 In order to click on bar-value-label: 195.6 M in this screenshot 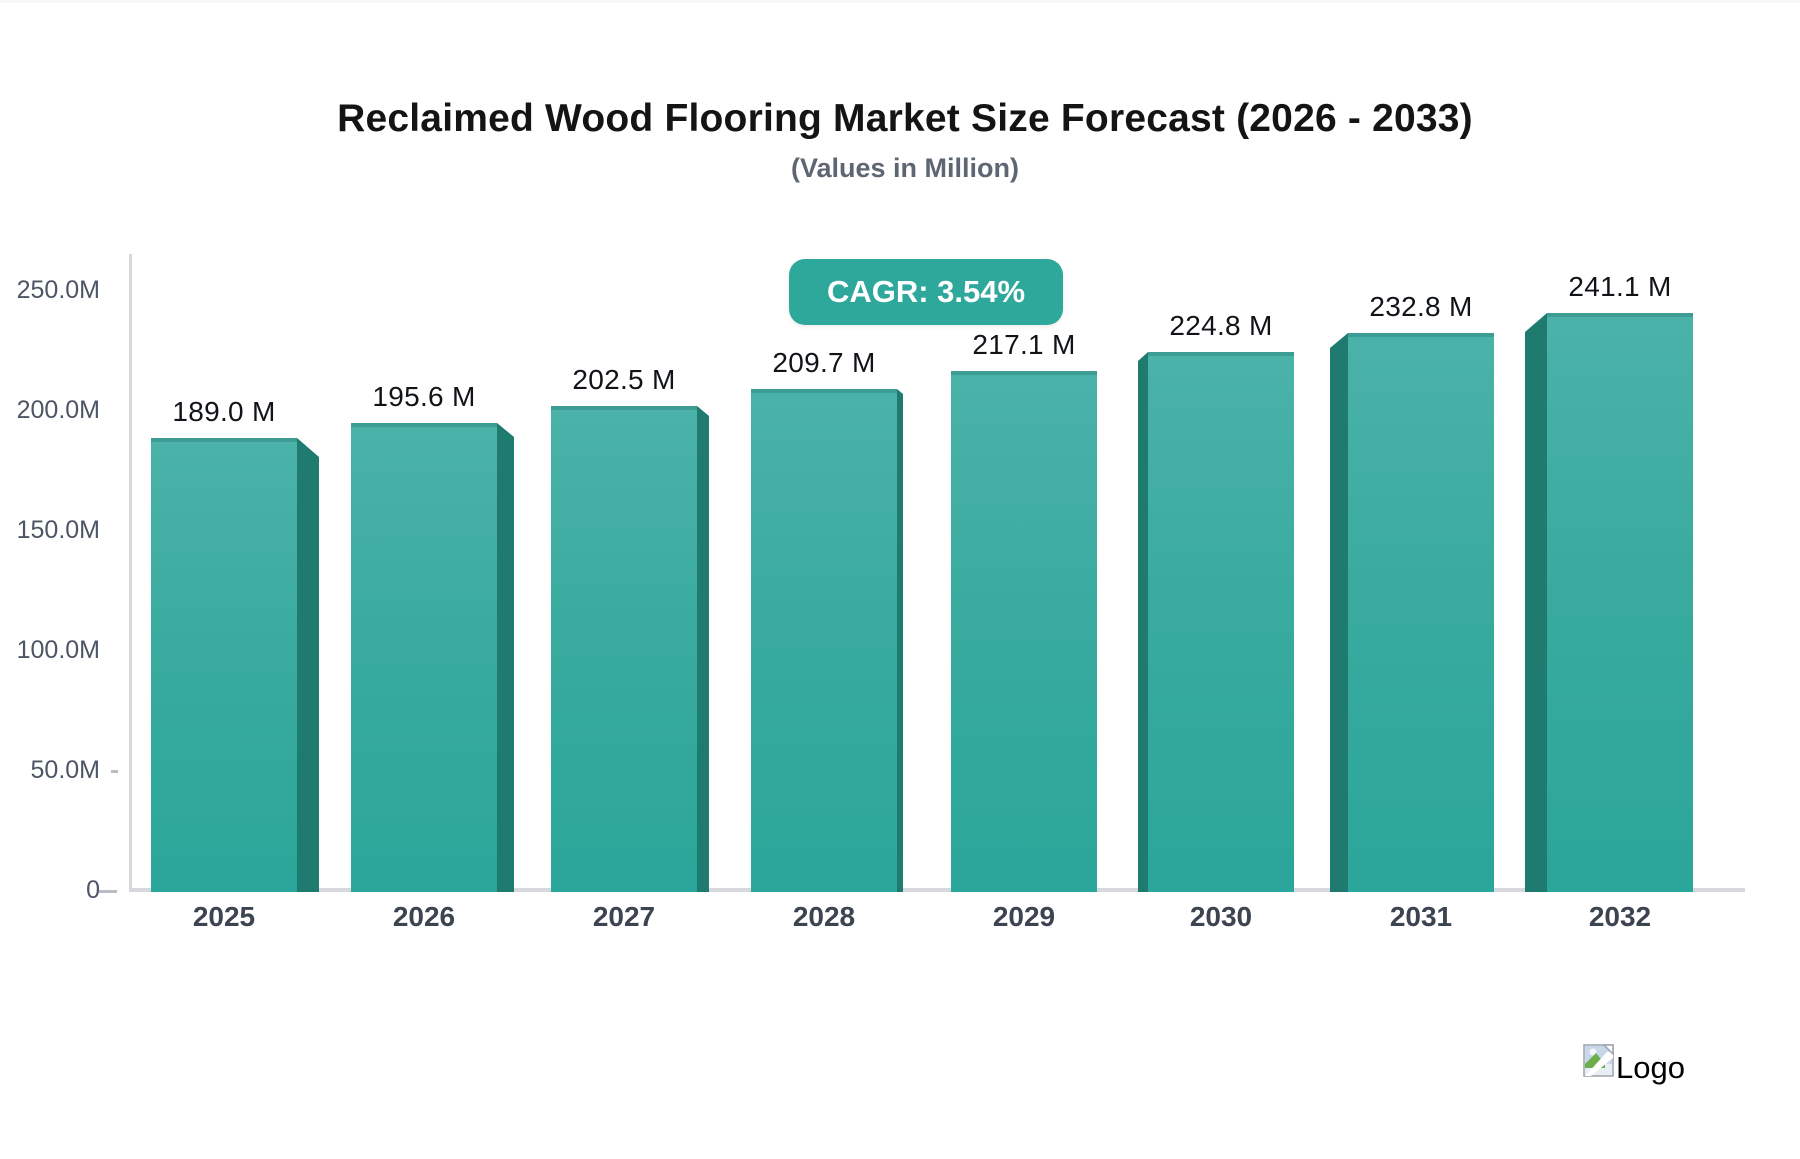, I will do `click(424, 396)`.